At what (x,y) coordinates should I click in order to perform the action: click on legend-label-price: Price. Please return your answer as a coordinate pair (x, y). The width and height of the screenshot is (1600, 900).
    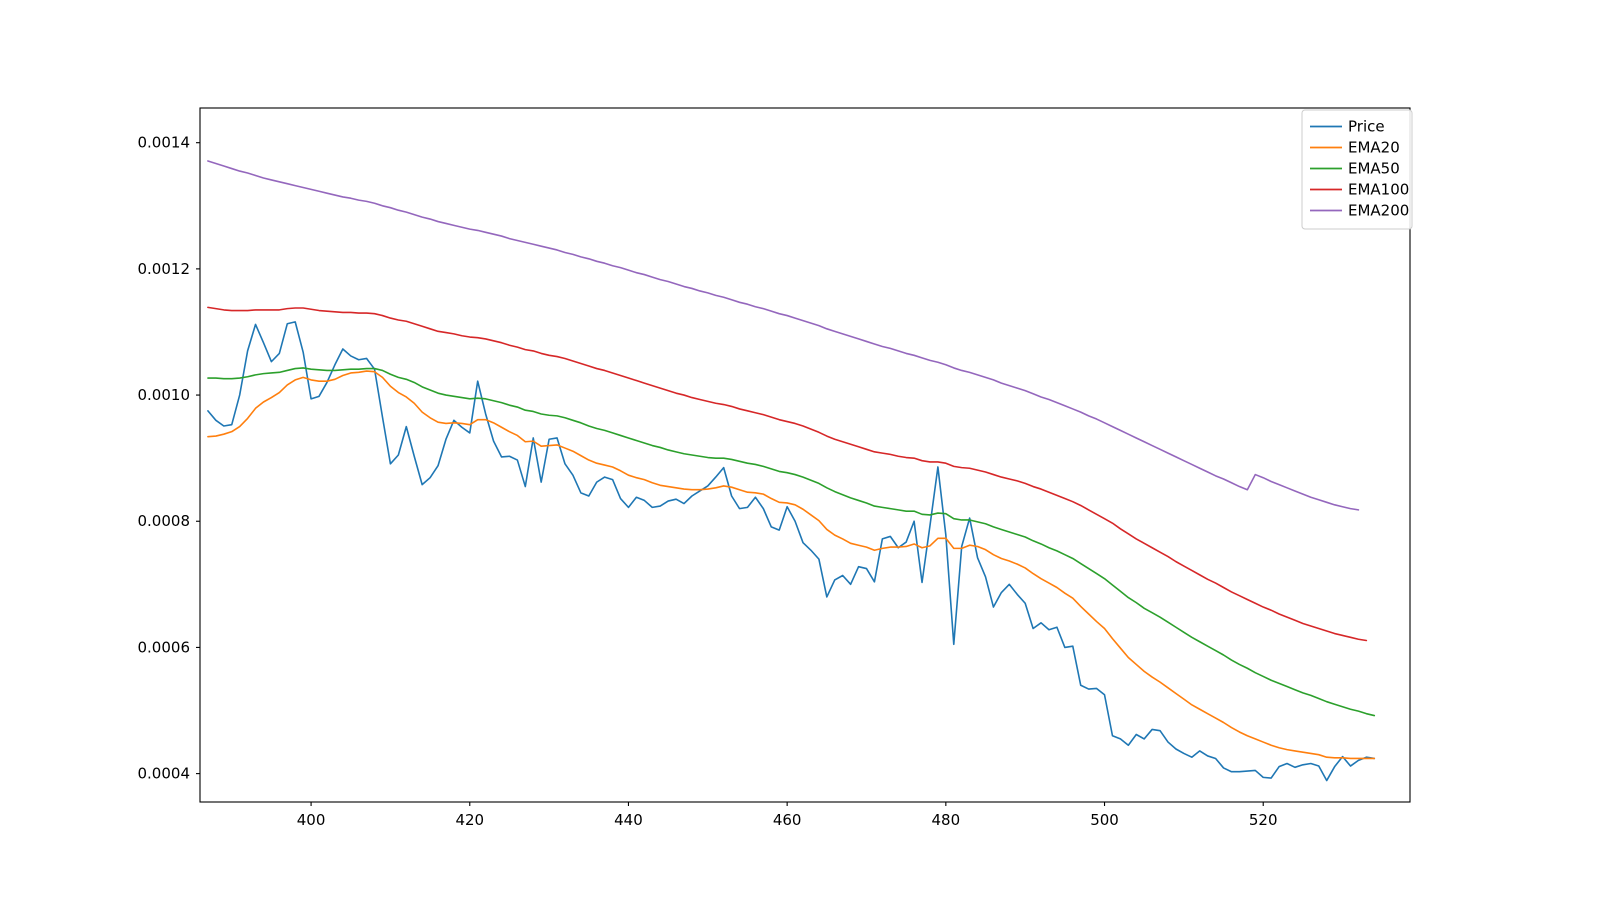
    Looking at the image, I should click on (1366, 127).